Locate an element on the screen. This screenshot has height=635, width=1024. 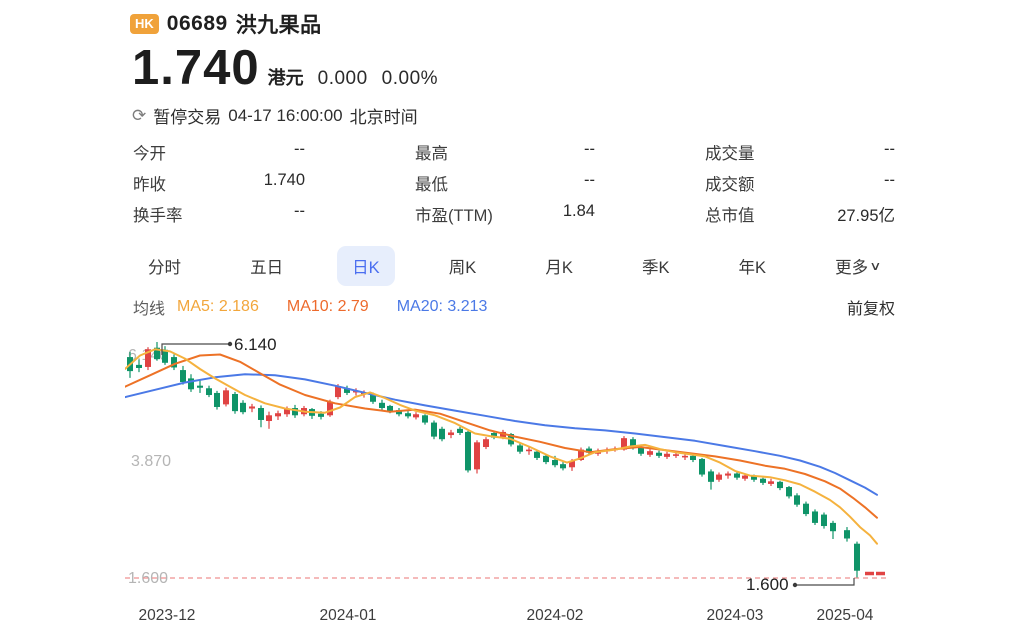
ma20-legend: MA20: 3.213 is located at coordinates (442, 306).